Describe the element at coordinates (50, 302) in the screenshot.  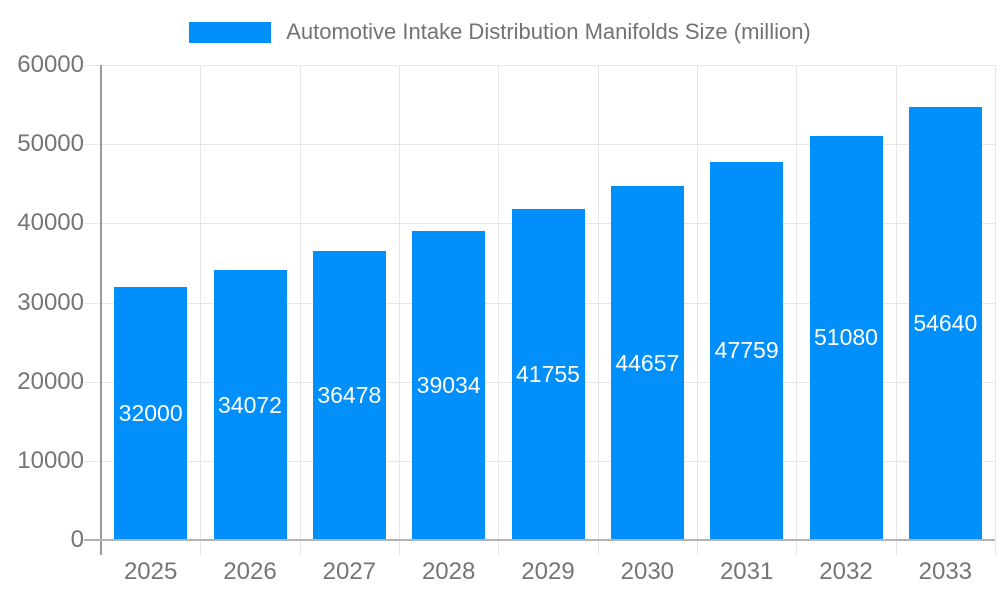
I see `y-tick-label-30000: 30000` at that location.